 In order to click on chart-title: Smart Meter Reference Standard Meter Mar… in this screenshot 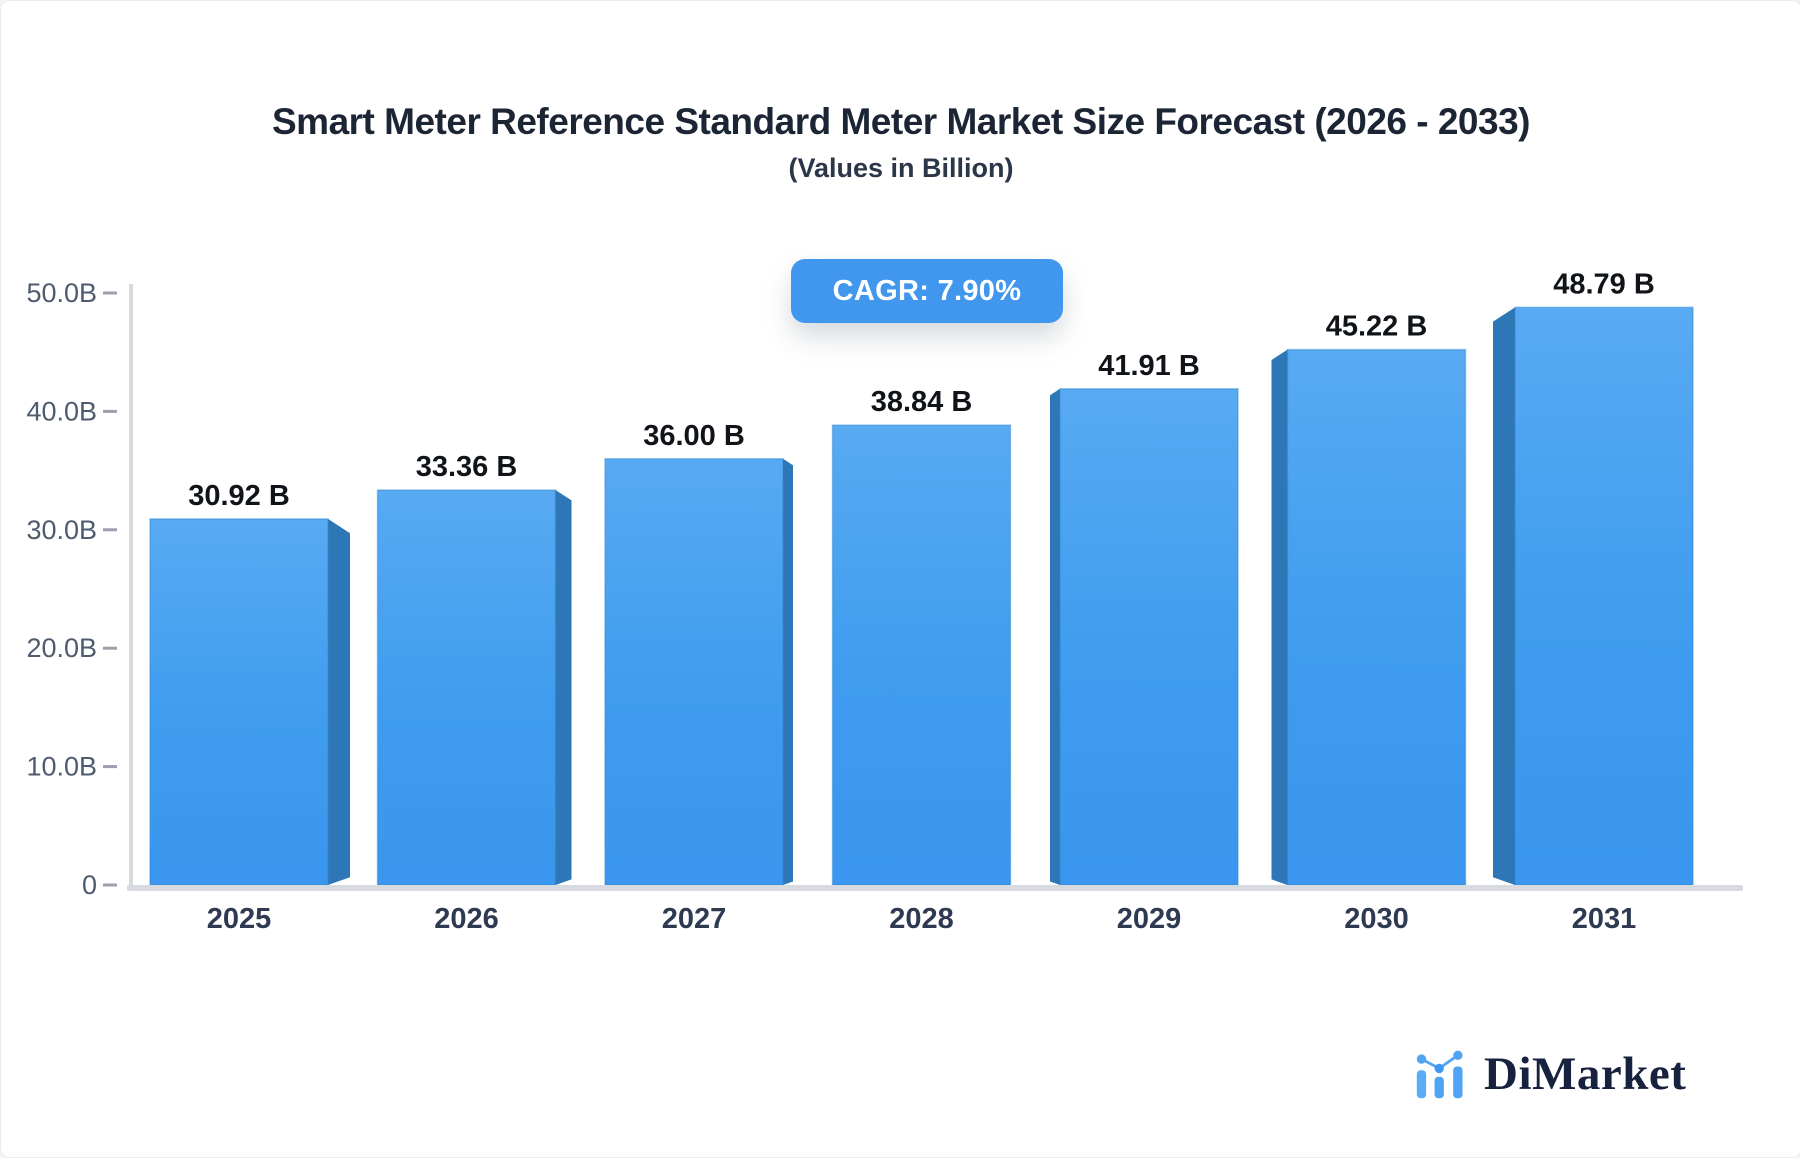, I will do `click(901, 121)`.